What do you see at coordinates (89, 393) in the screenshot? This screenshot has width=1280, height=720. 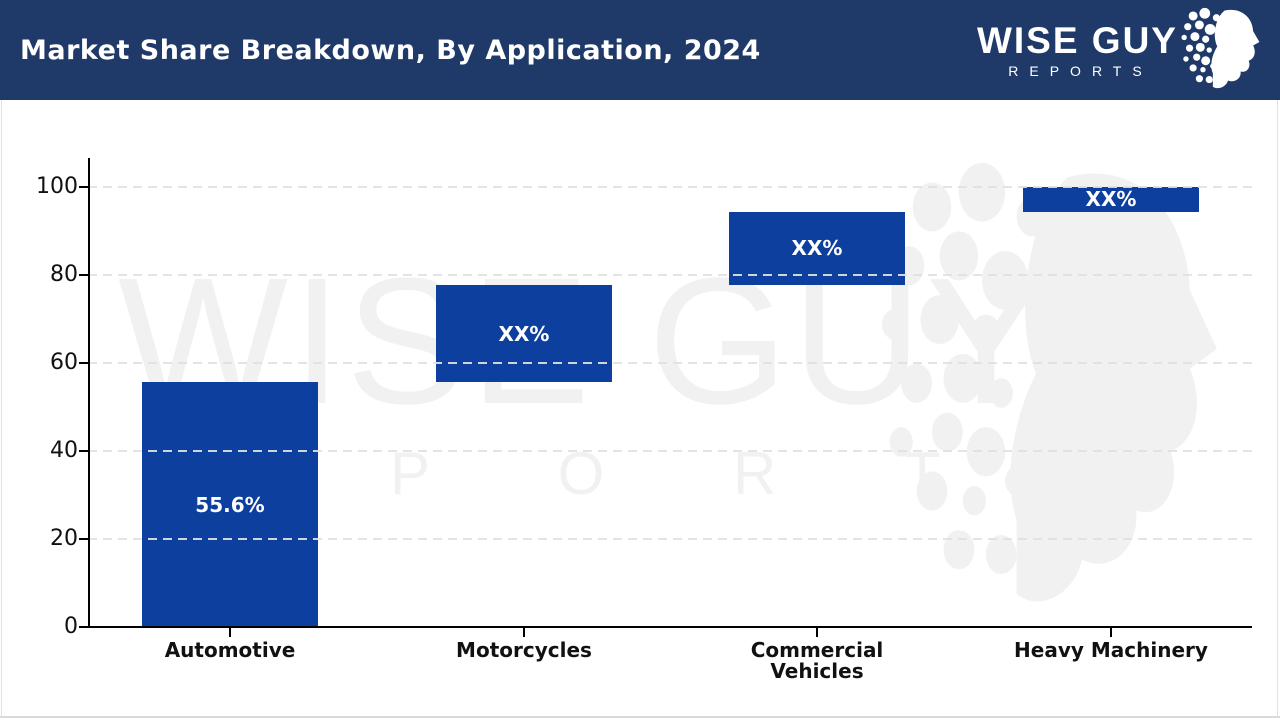 I see `y-axis-spine` at bounding box center [89, 393].